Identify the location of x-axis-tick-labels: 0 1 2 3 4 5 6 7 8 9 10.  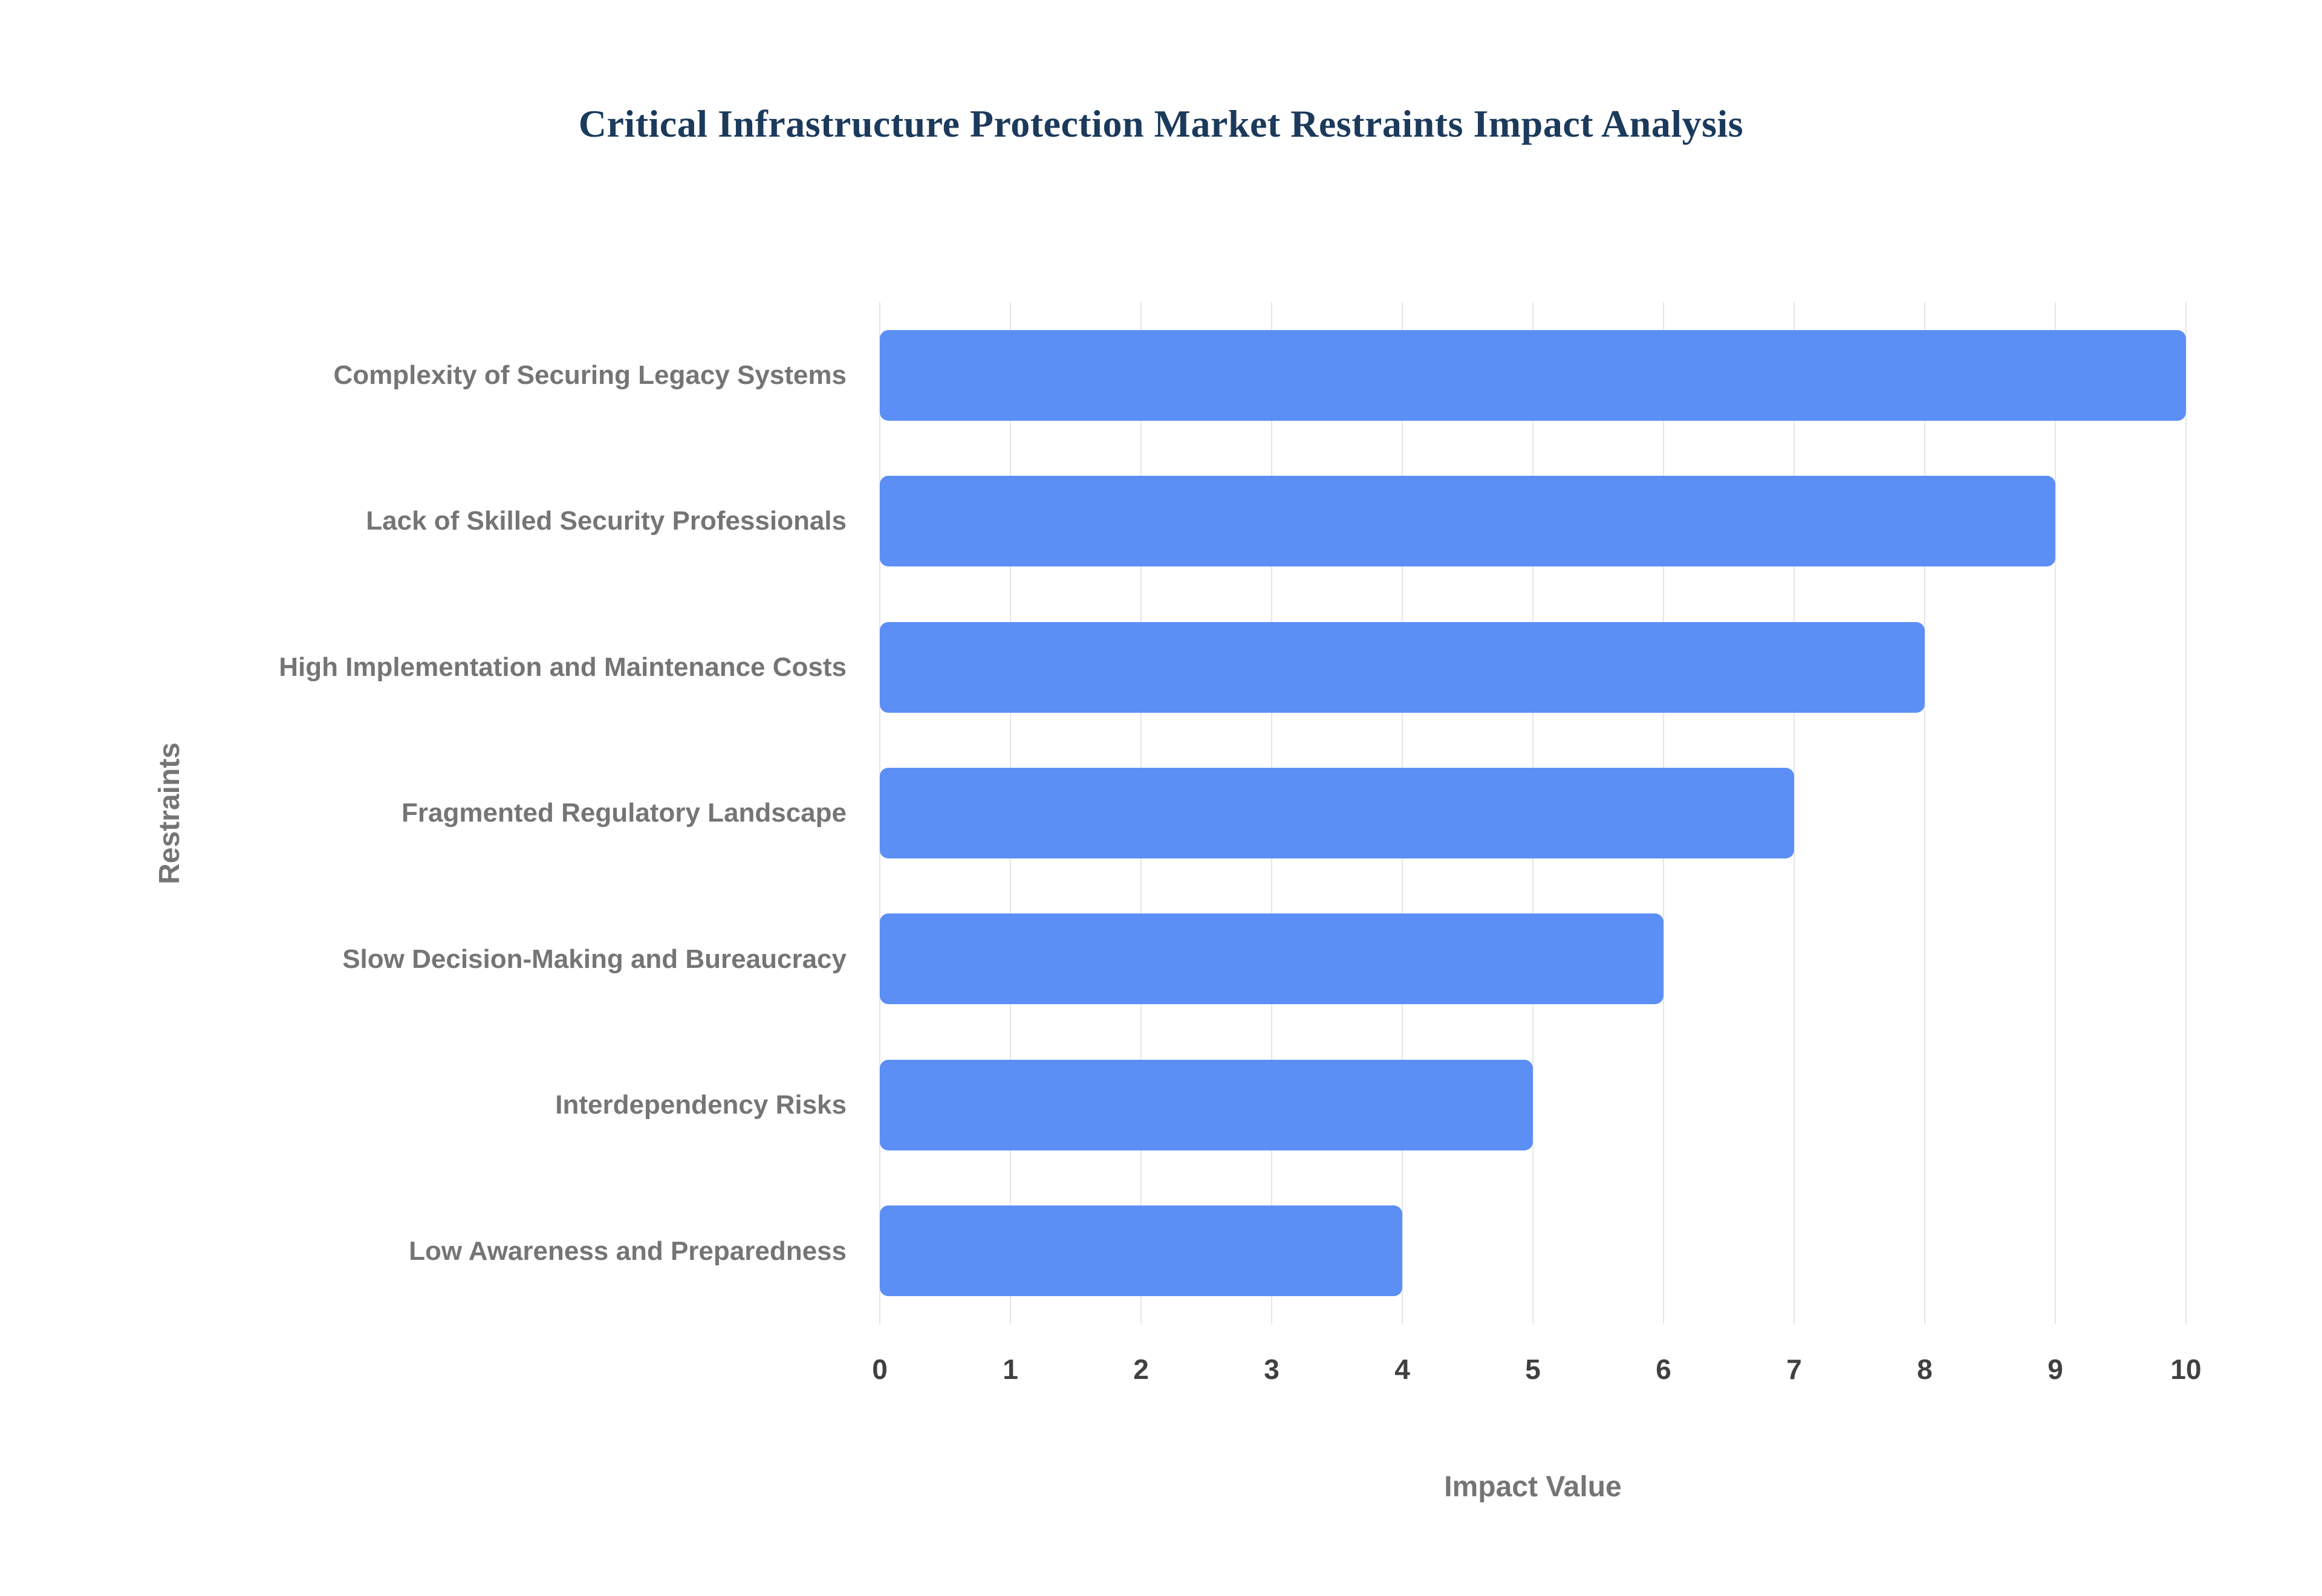
(1536, 1374).